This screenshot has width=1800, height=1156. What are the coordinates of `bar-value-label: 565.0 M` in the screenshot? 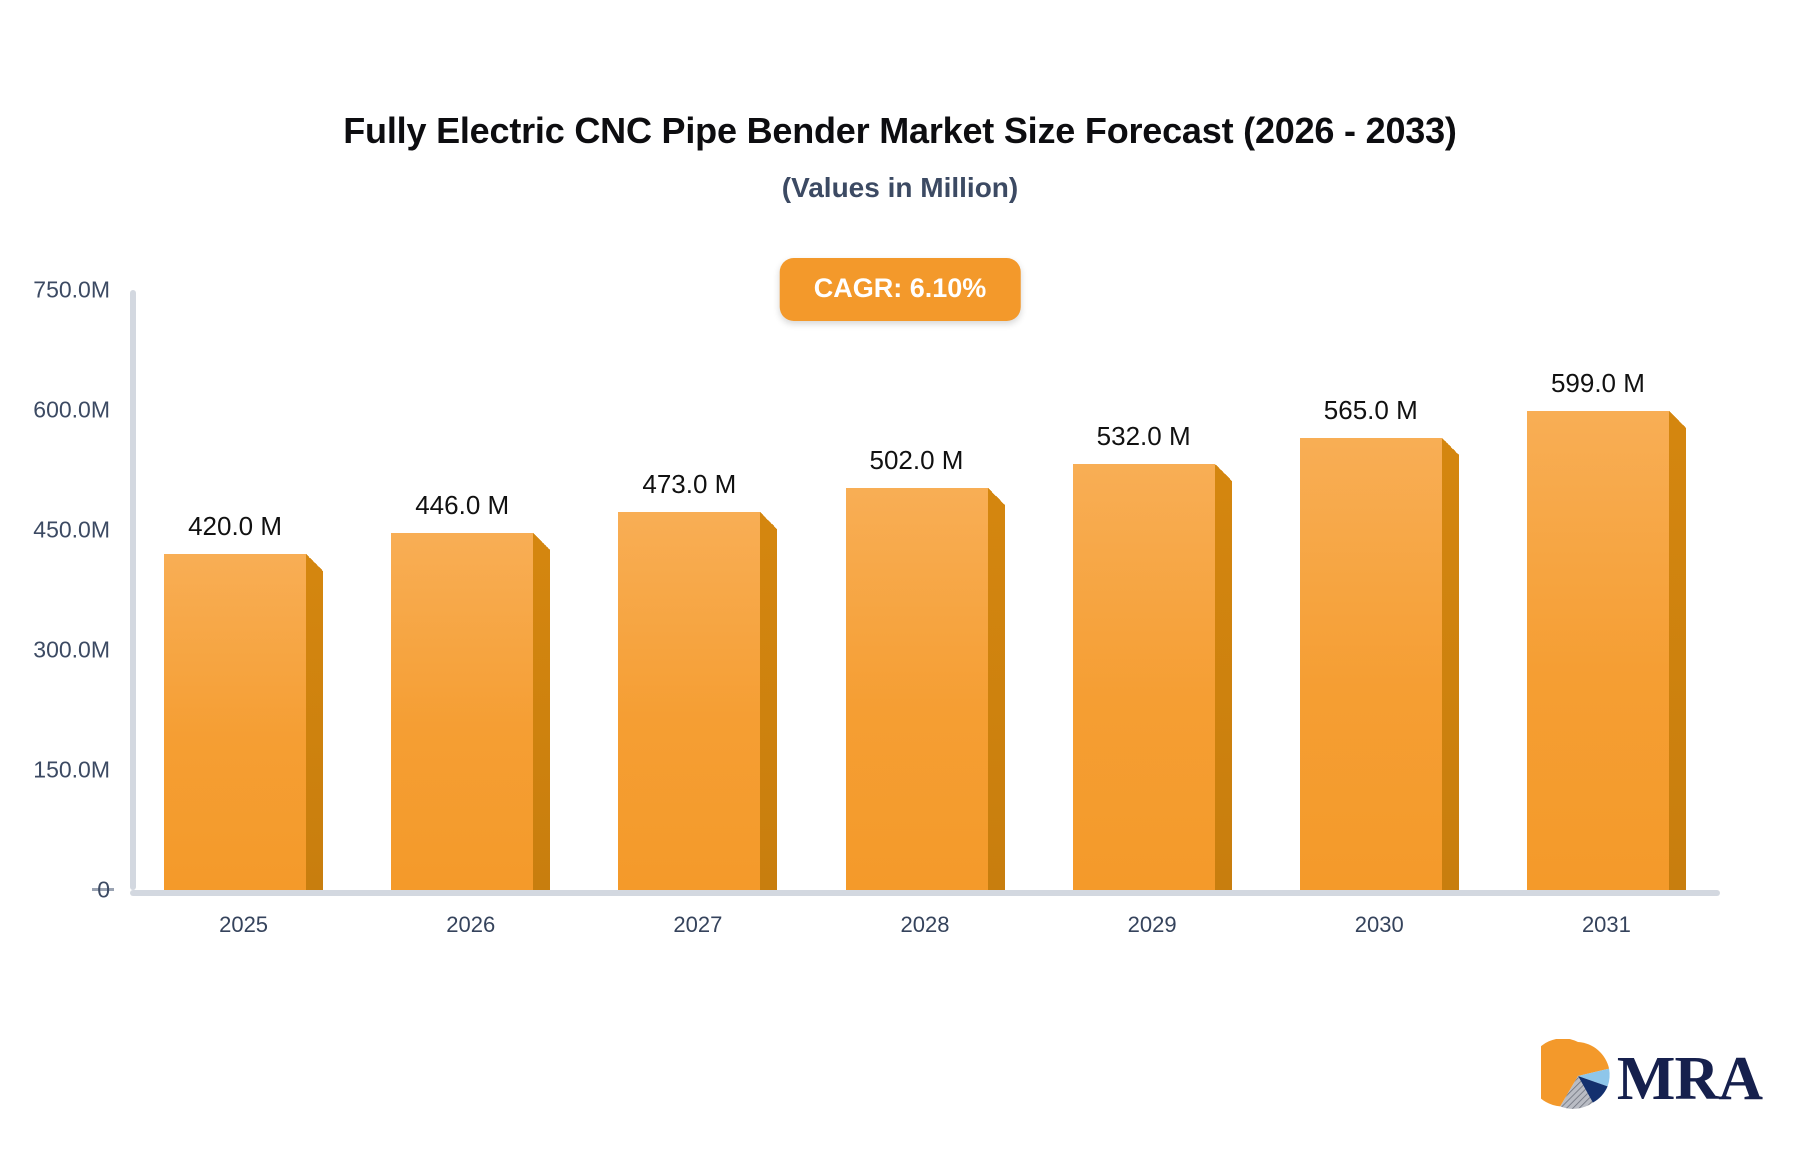 It's located at (1370, 410).